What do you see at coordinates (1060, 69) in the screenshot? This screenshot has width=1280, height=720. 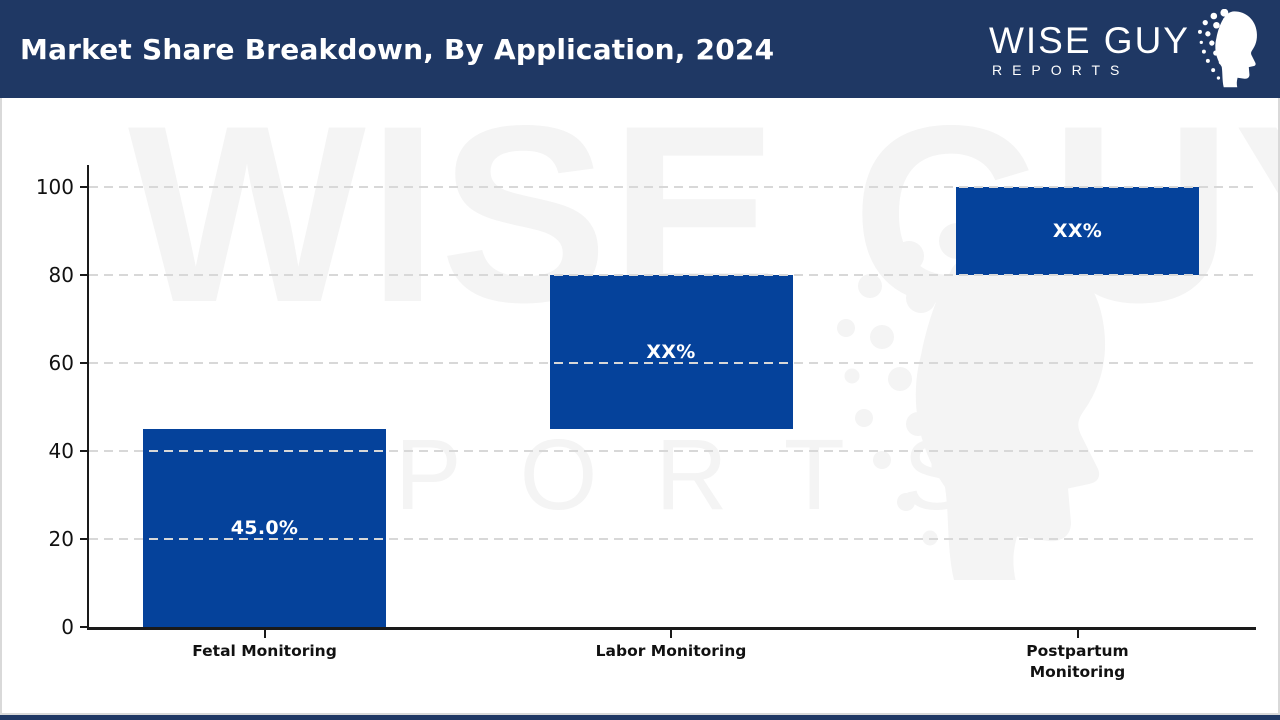 I see `logo-subtext: REPORTS` at bounding box center [1060, 69].